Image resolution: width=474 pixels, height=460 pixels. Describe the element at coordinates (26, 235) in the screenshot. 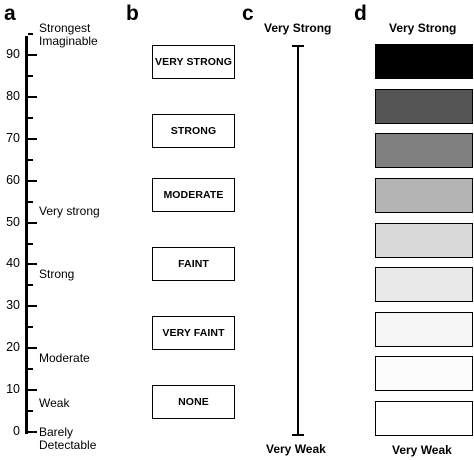

I see `scale-axis-line` at that location.